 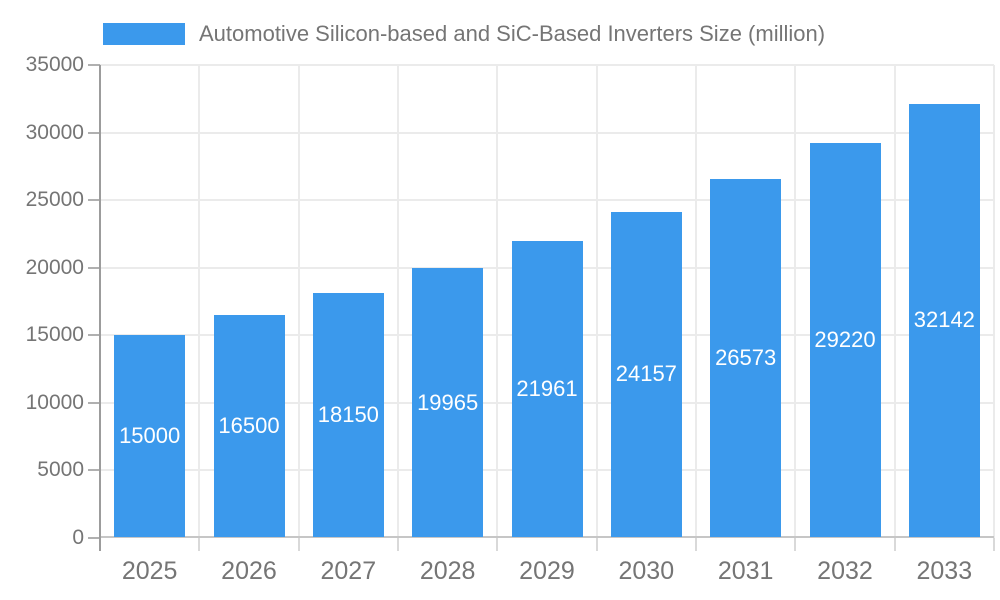 What do you see at coordinates (845, 571) in the screenshot?
I see `x-axis-label-2032: 2032` at bounding box center [845, 571].